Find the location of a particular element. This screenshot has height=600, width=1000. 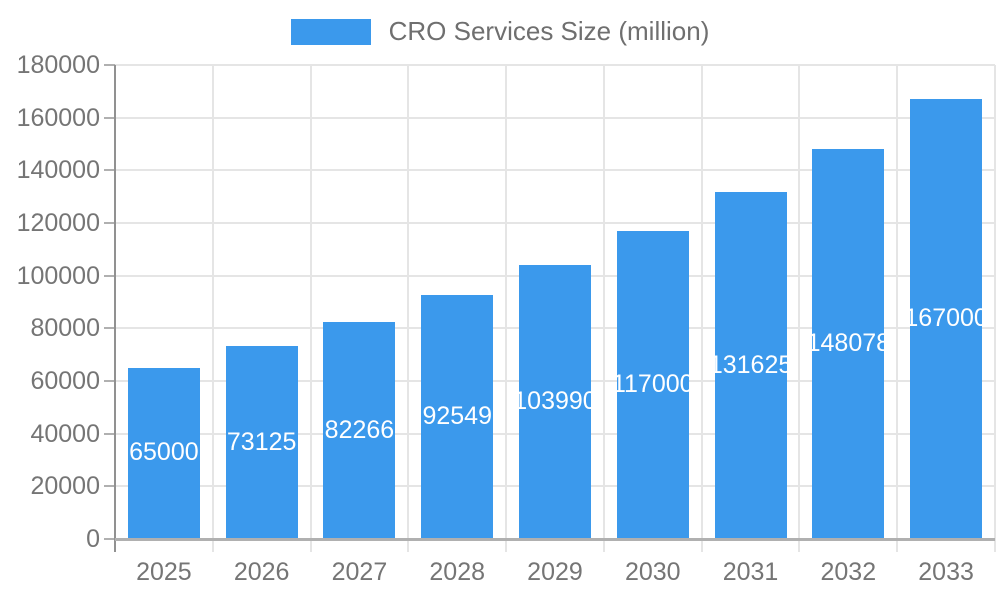

y-axis-label: 180000 is located at coordinates (58, 65).